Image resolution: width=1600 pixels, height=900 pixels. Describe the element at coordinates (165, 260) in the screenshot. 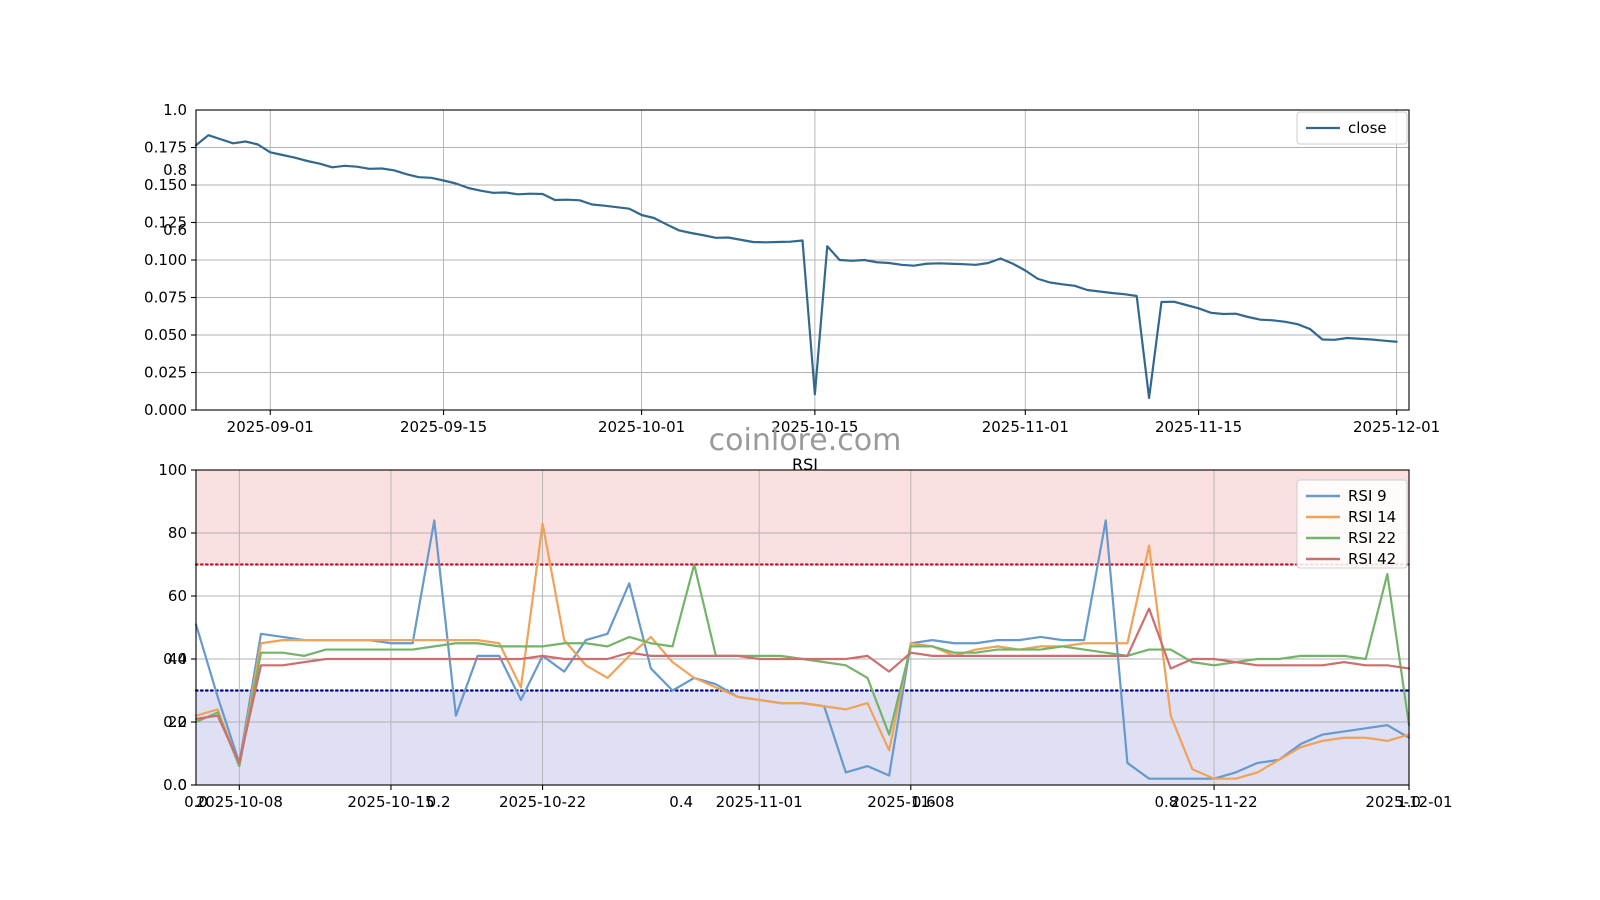

I see `y-tick-label: 0.100` at that location.